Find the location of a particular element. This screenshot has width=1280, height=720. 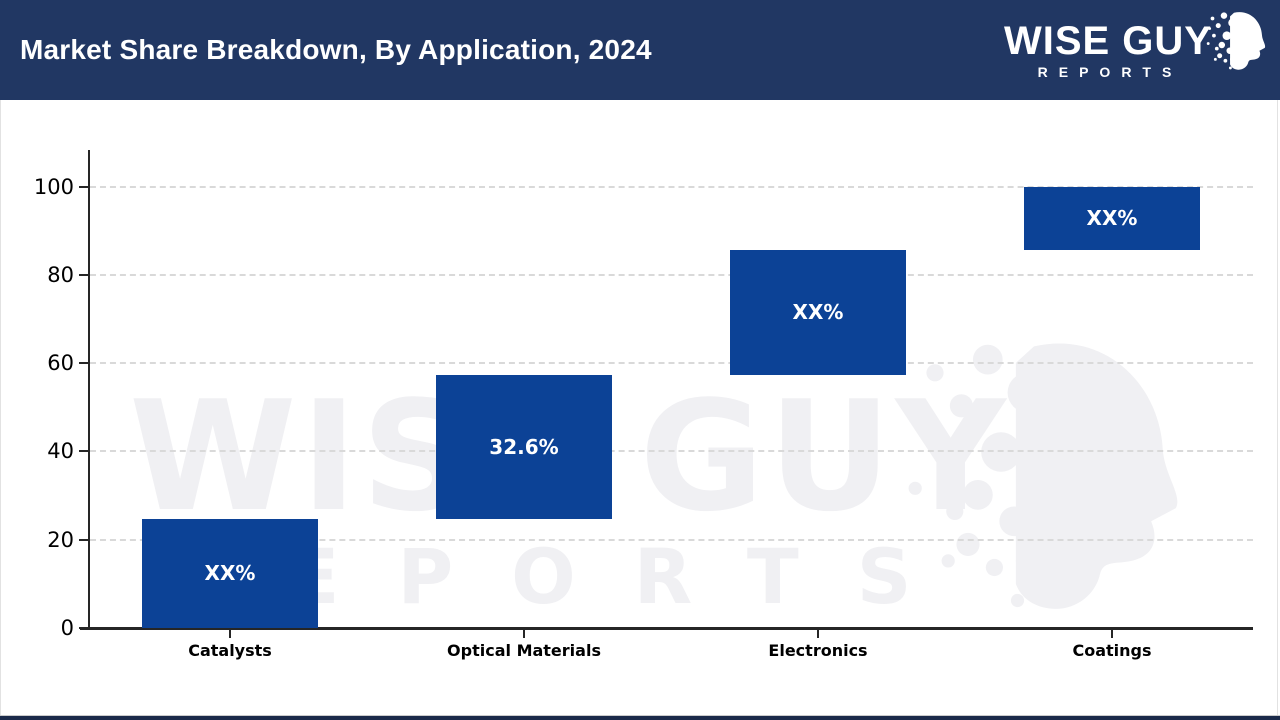

watermark-head-icon is located at coordinates (1043, 476).